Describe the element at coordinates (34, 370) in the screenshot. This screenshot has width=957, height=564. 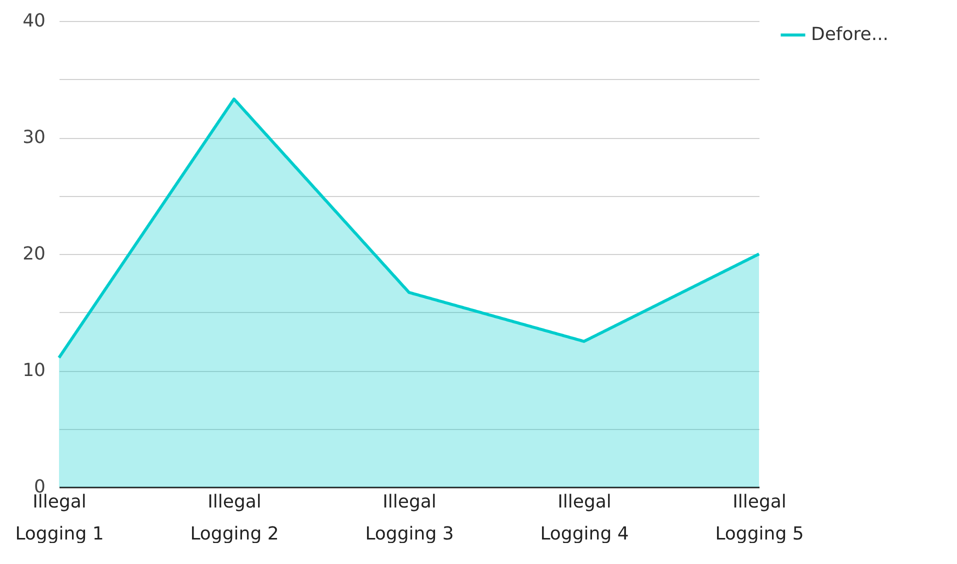
I see `y-tick-label: 10` at that location.